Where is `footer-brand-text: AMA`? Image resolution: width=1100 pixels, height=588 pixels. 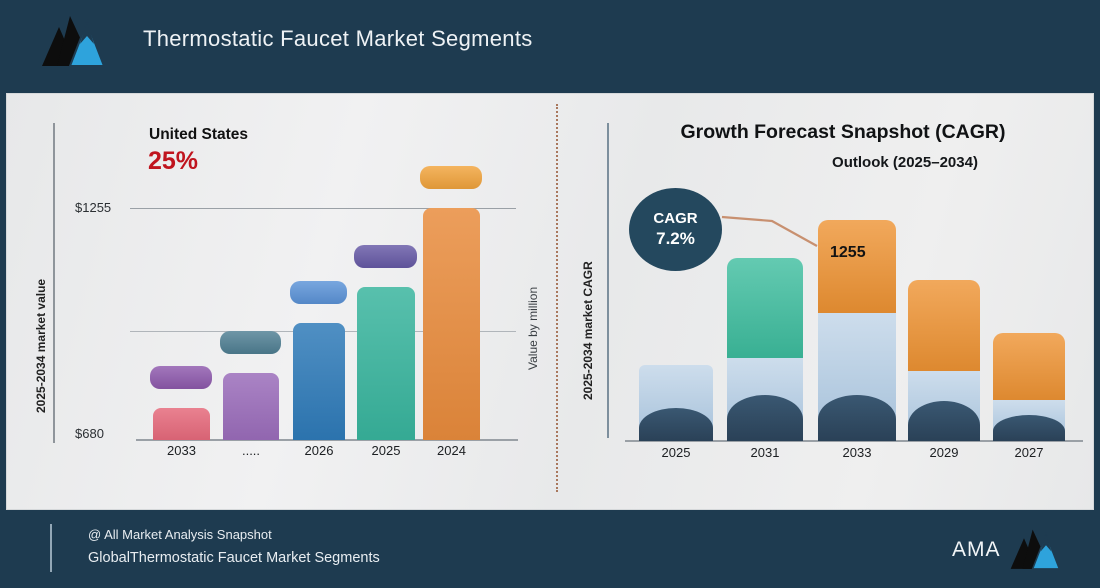 footer-brand-text: AMA is located at coordinates (976, 549).